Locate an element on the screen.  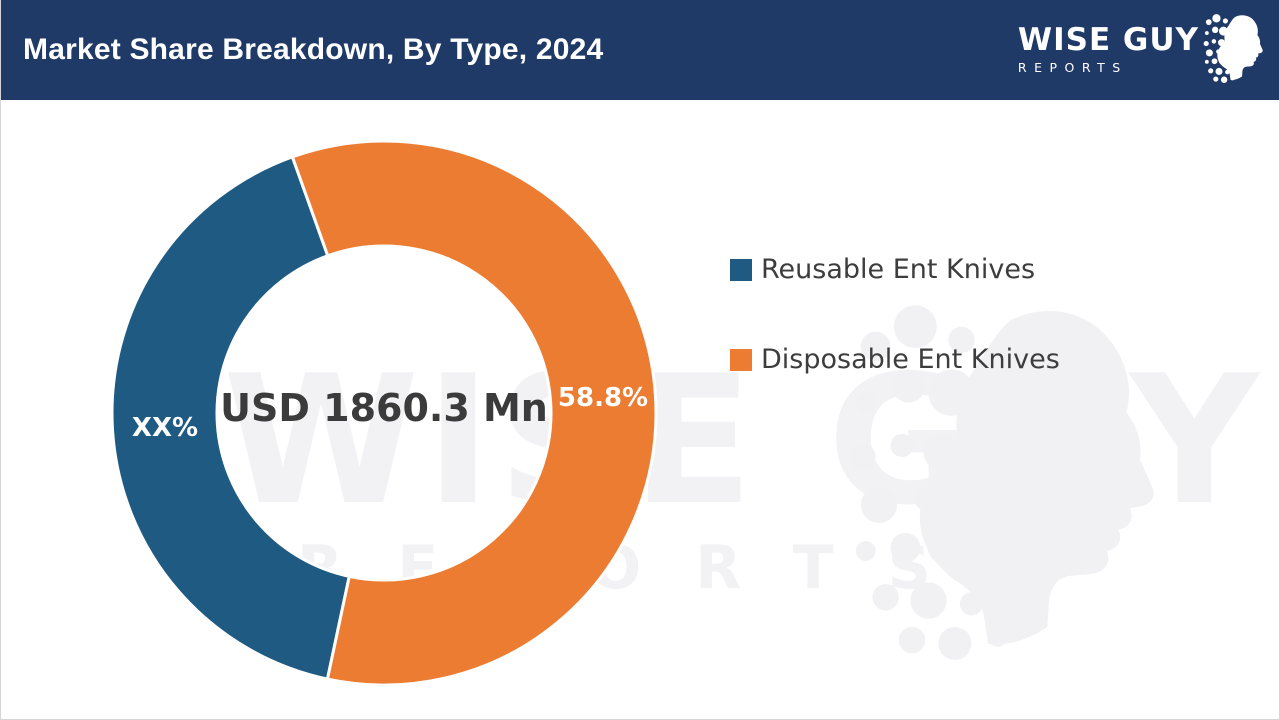
chart-center-value: USD 1860.3 Mn is located at coordinates (384, 408).